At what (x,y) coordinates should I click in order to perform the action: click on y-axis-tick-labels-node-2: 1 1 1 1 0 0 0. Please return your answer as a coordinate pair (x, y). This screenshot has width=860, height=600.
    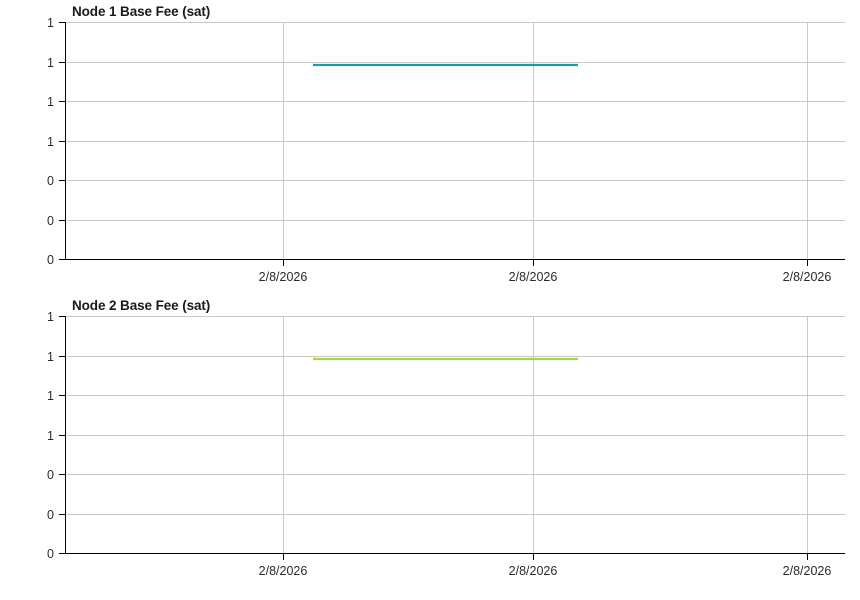
    Looking at the image, I should click on (50, 435).